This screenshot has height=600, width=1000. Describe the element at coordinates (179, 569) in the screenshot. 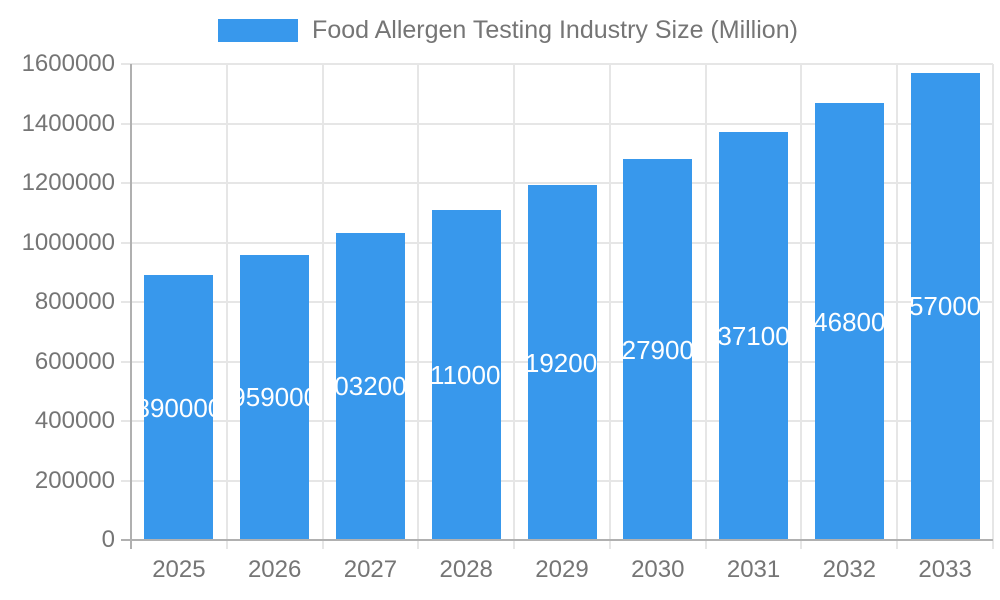

I see `x-axis-tick-label: 2025` at that location.